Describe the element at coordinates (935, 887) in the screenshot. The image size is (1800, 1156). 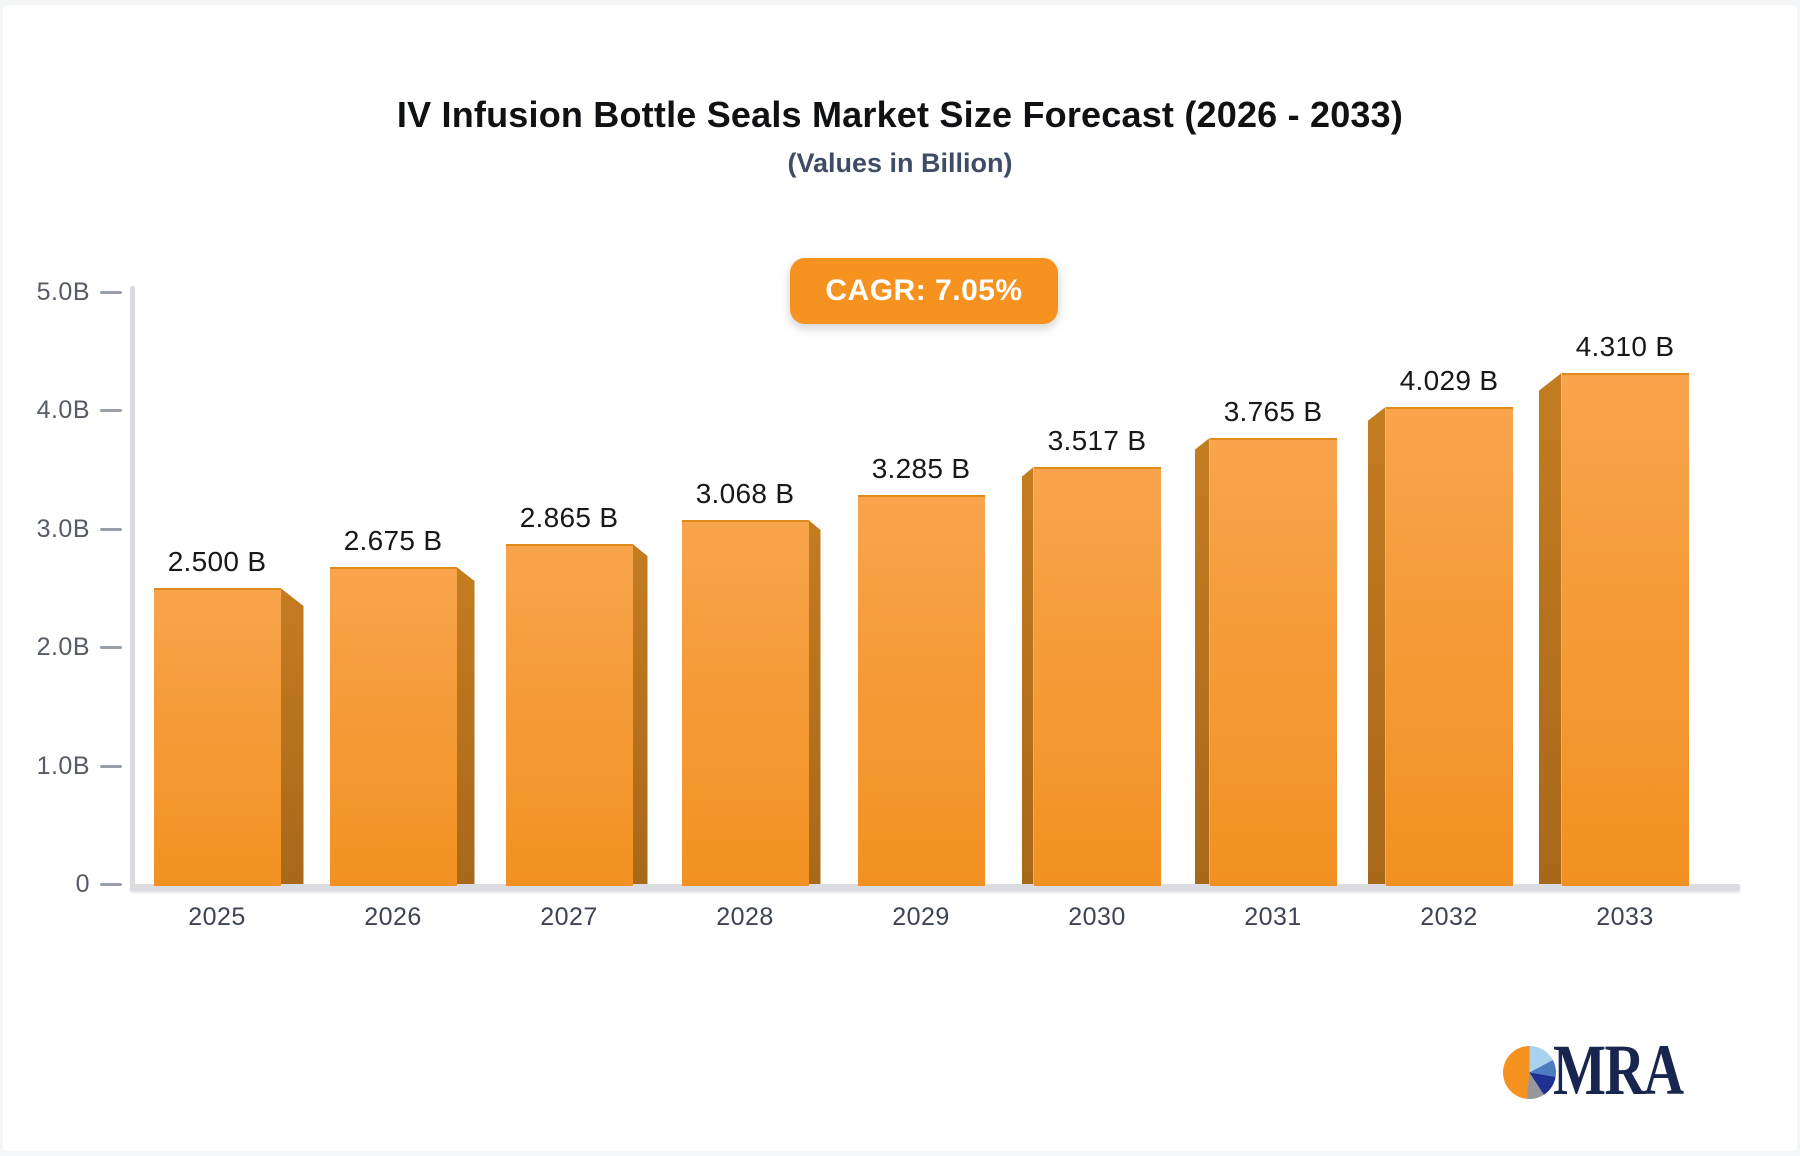
I see `x-axis-baseline` at that location.